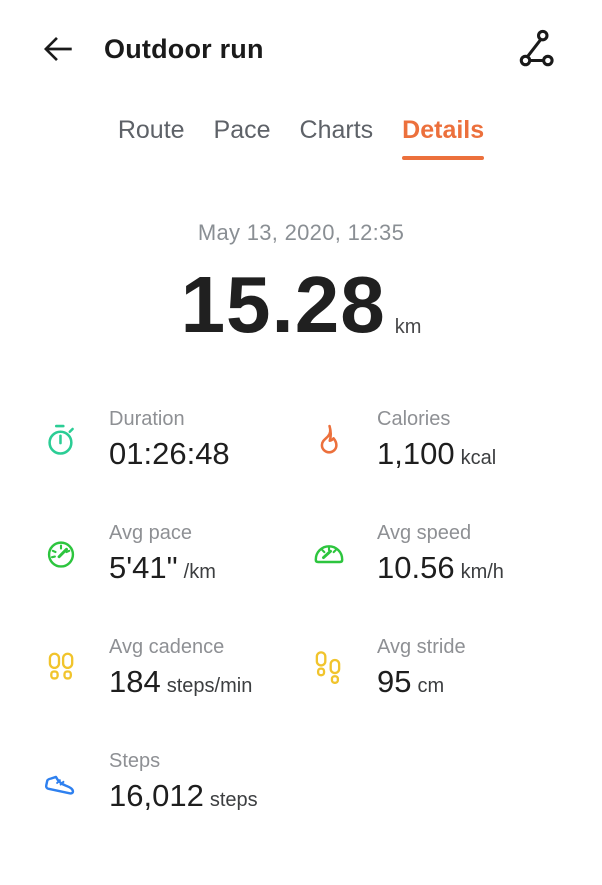 The image size is (602, 885). Describe the element at coordinates (443, 158) in the screenshot. I see `active-tab-underline` at that location.